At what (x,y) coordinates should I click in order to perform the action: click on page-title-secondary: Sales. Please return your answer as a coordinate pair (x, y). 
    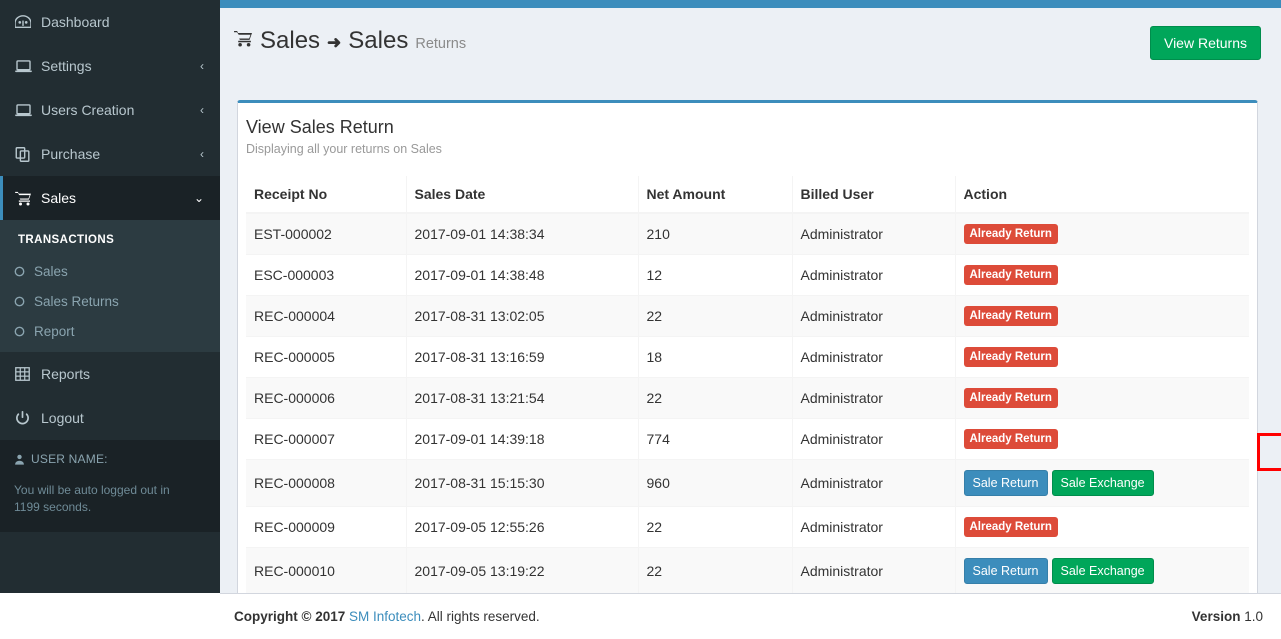
    Looking at the image, I should click on (378, 40).